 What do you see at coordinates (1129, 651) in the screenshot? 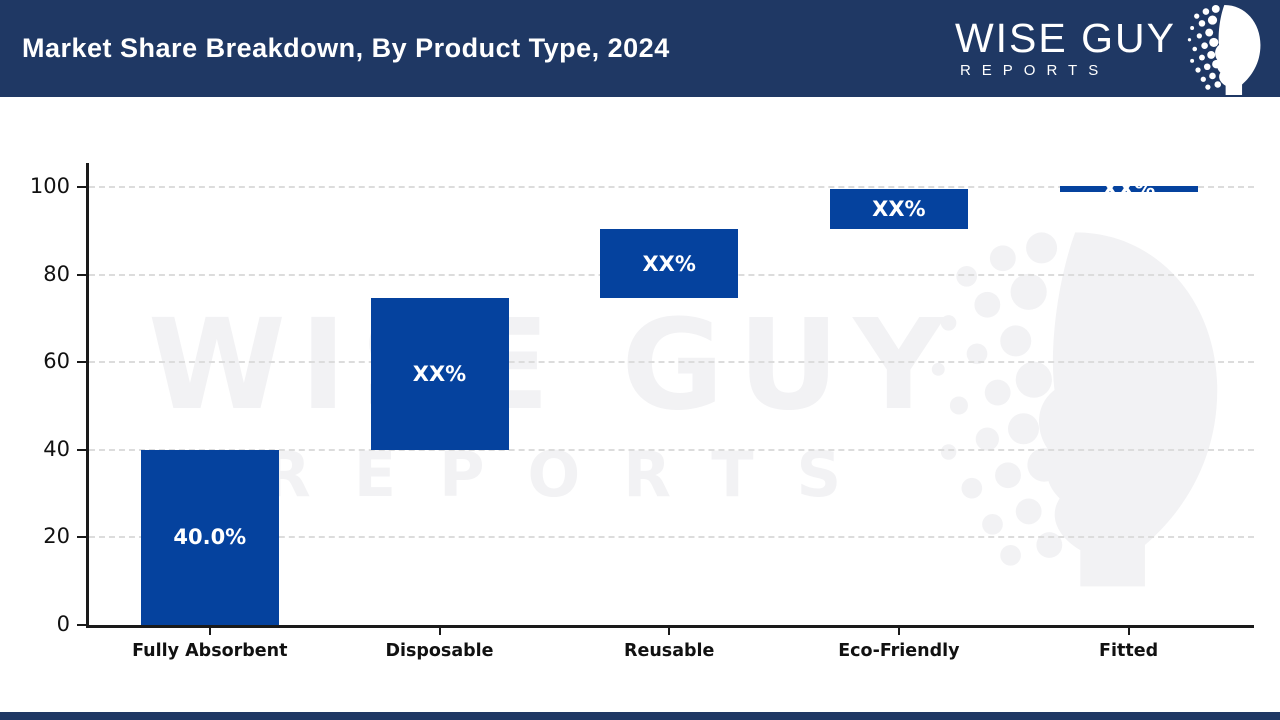
I see `x-label-4: Fitted` at bounding box center [1129, 651].